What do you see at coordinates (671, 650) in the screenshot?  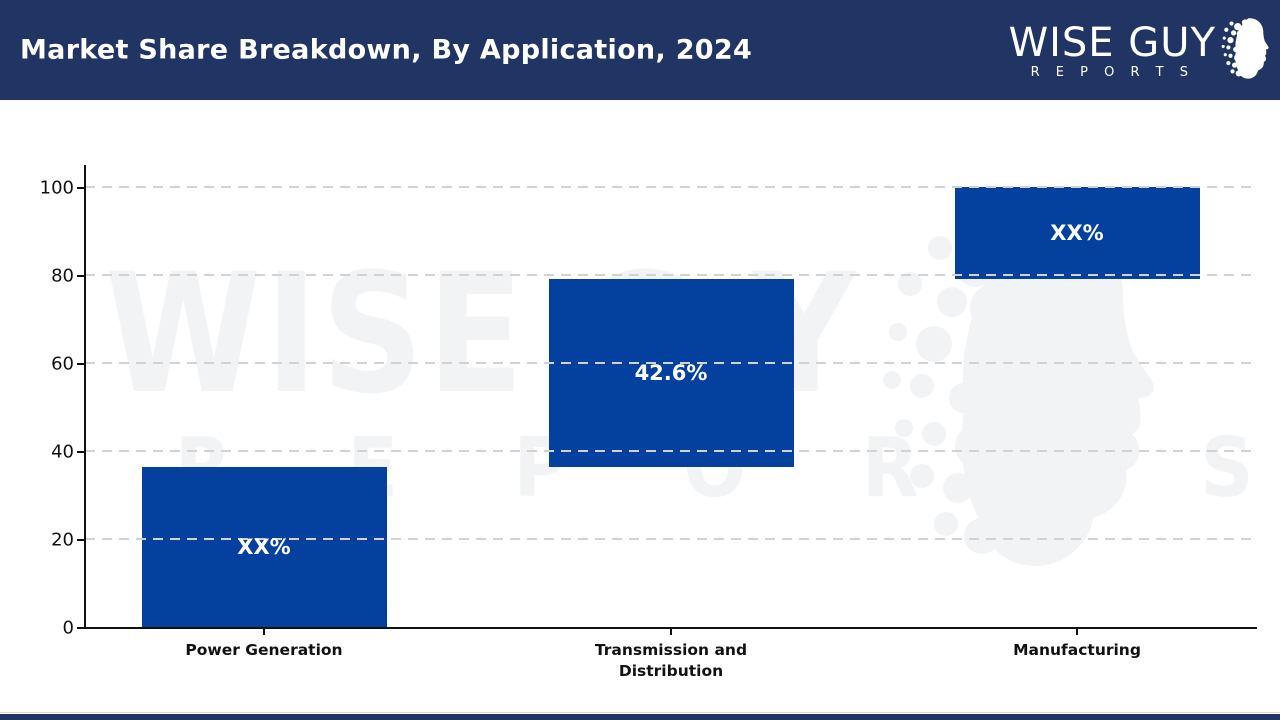 I see `x-category-label-line: Transmission and` at bounding box center [671, 650].